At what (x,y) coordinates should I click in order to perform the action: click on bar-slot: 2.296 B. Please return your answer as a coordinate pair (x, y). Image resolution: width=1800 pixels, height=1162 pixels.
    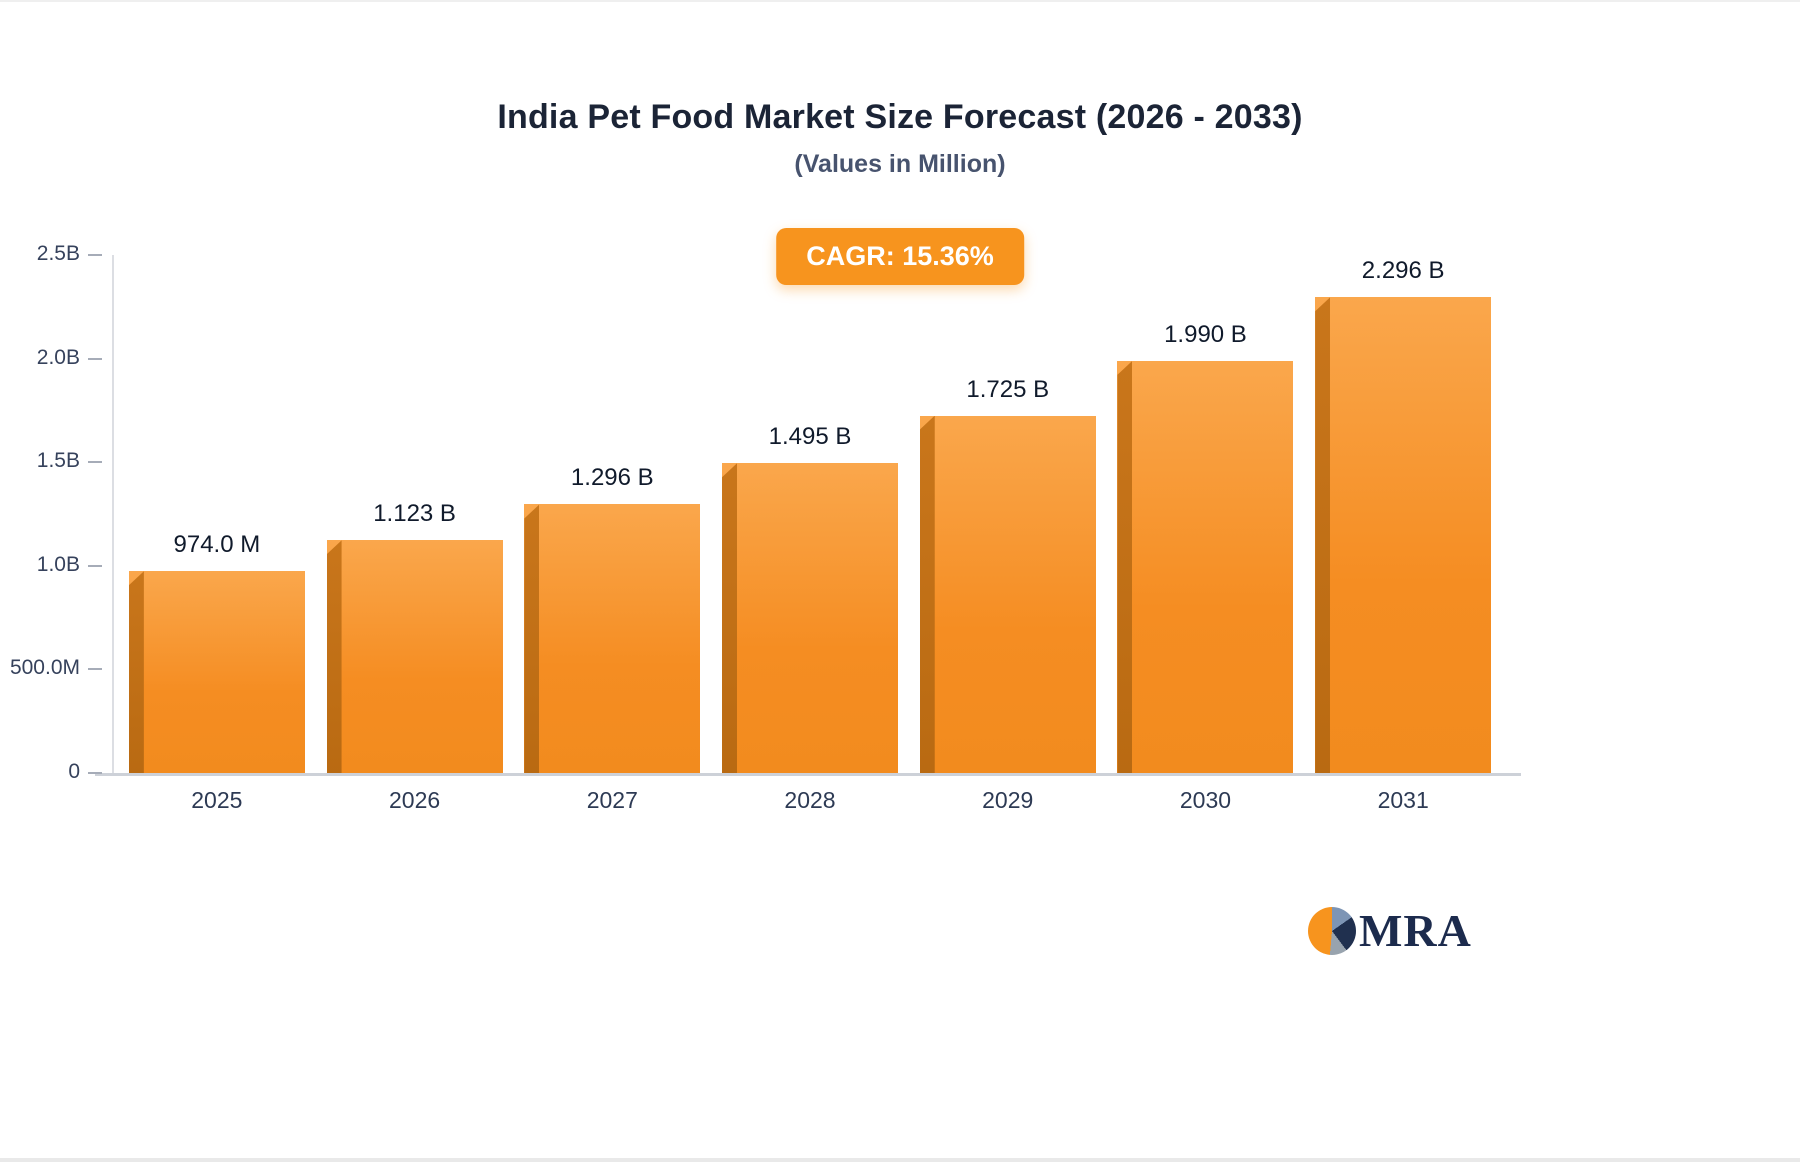
    Looking at the image, I should click on (1403, 514).